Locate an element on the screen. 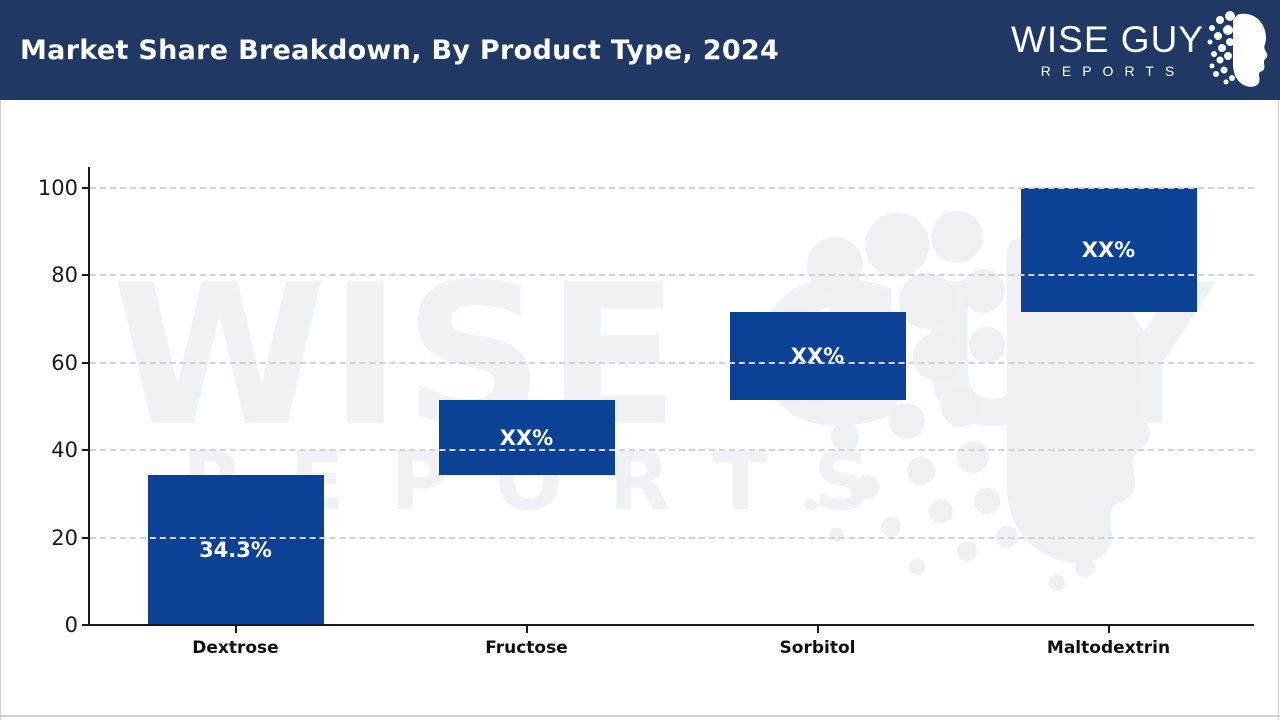 The height and width of the screenshot is (720, 1280). x-axis-label-maltodextrin: Maltodextrin is located at coordinates (1108, 648).